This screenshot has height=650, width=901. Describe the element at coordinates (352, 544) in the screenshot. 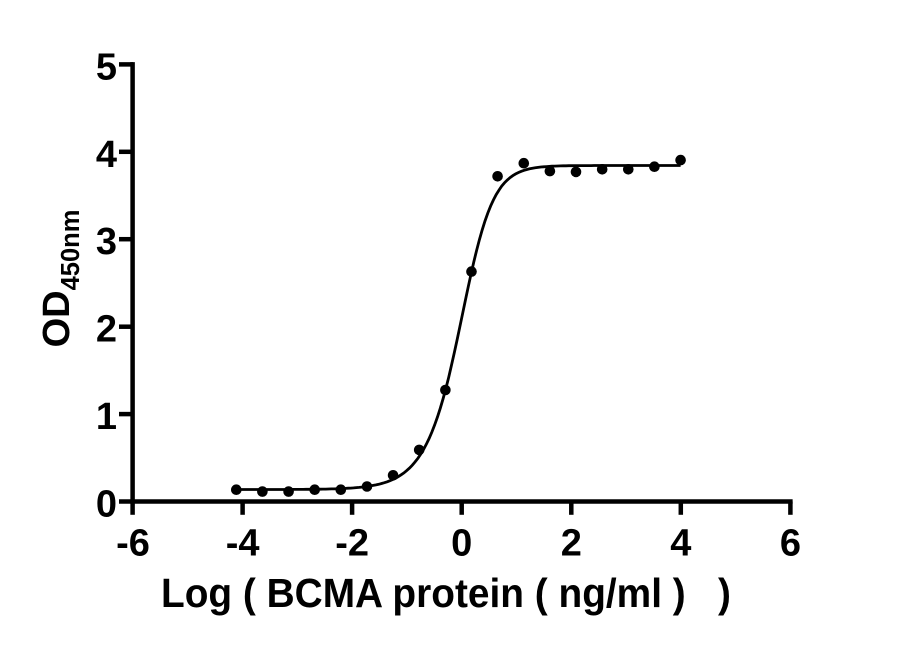

I see `svg-text: -2` at that location.